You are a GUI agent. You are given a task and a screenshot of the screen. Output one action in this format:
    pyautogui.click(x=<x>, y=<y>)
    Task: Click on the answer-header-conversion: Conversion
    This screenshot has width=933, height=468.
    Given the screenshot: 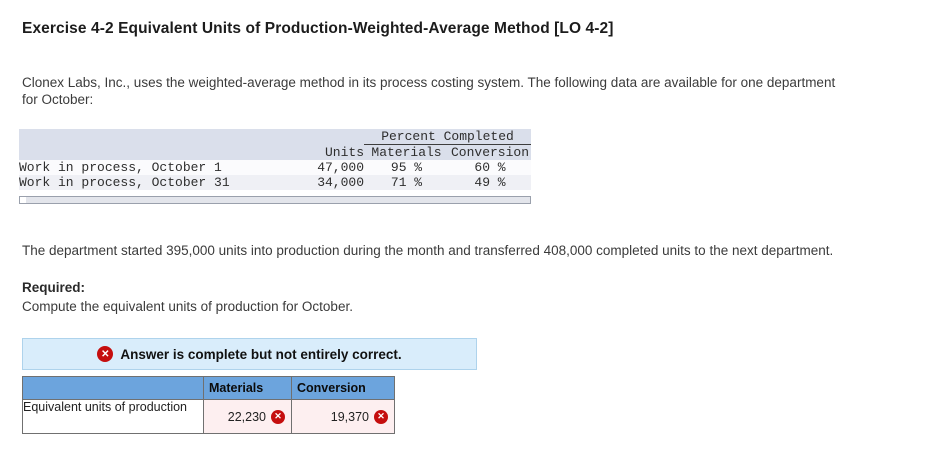 What is the action you would take?
    pyautogui.click(x=343, y=388)
    